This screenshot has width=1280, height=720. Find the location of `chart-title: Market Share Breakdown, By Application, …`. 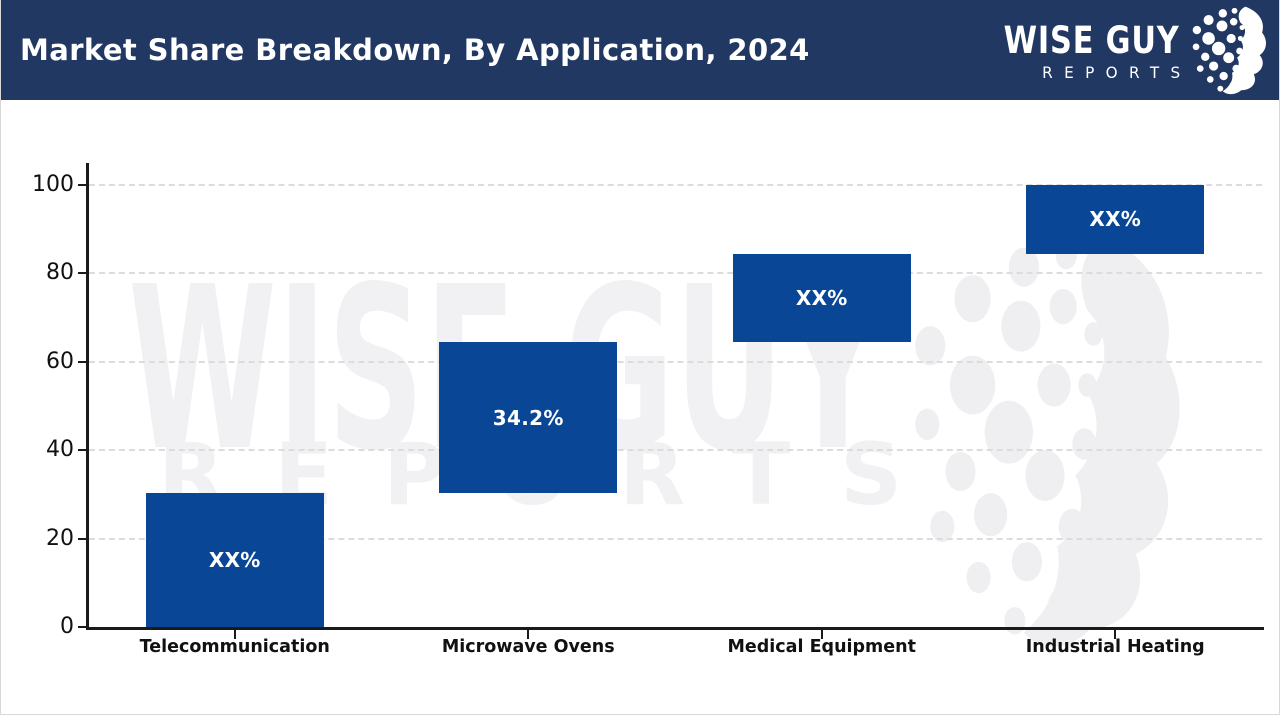

chart-title: Market Share Breakdown, By Application, … is located at coordinates (415, 50).